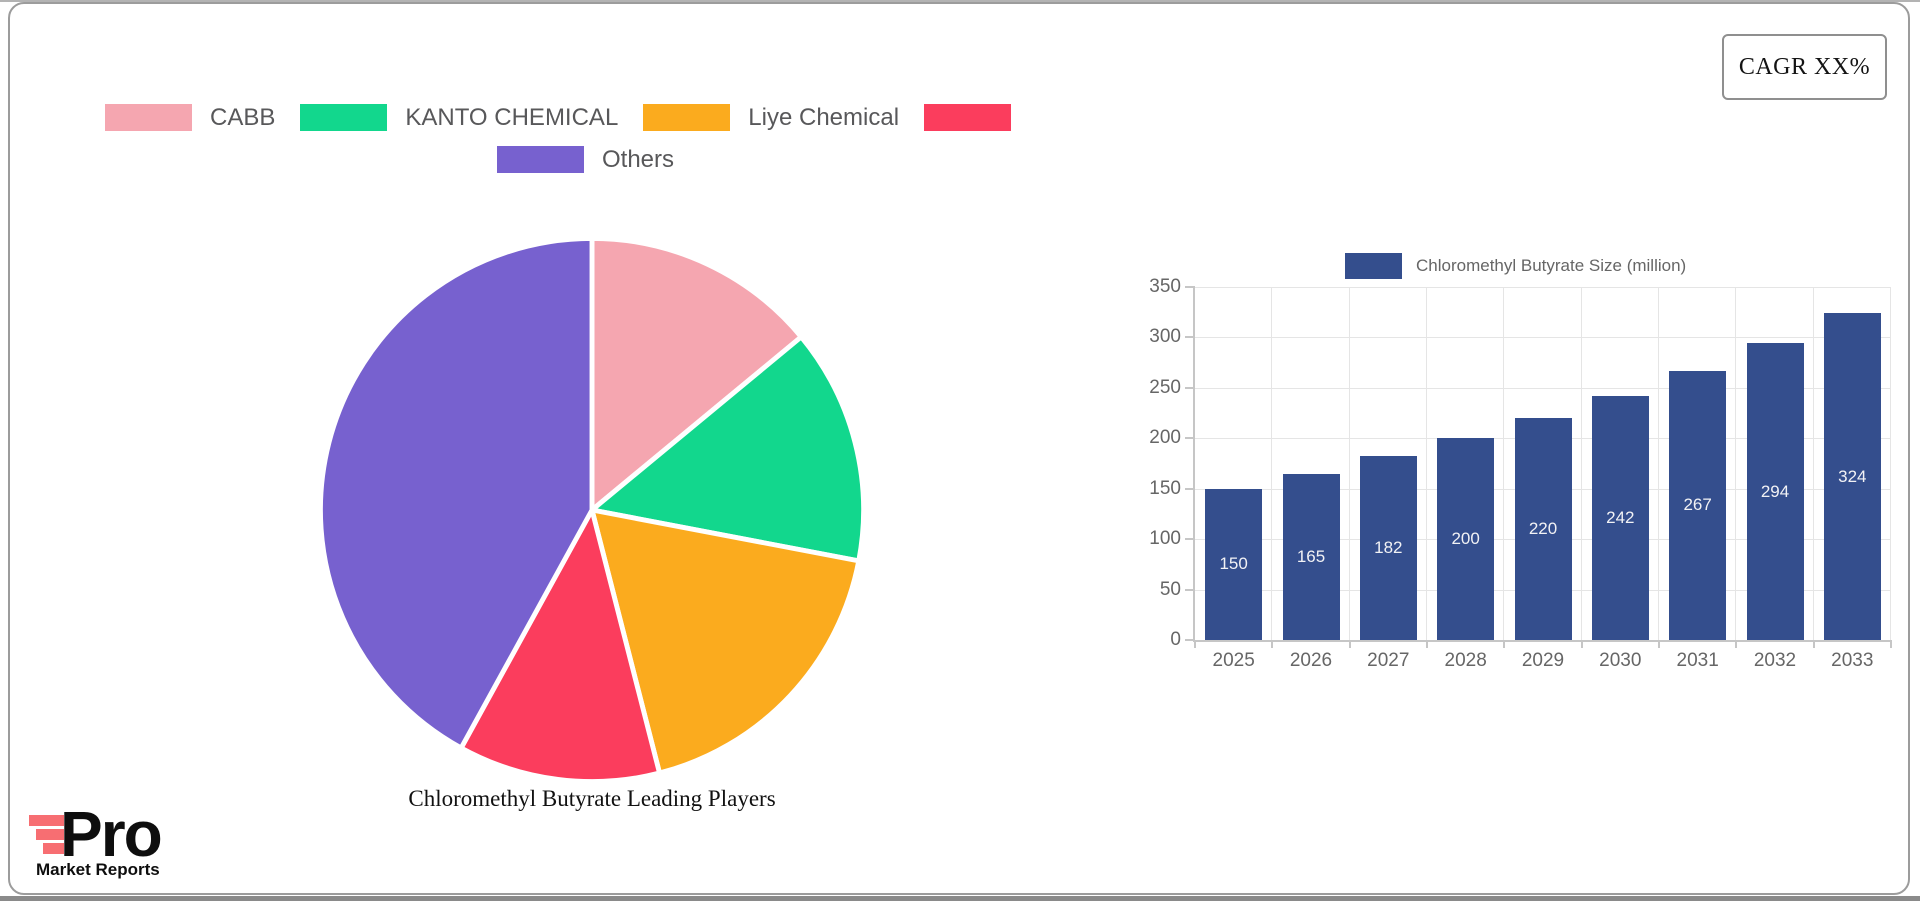  What do you see at coordinates (1165, 337) in the screenshot?
I see `bar-ytick-label: 300` at bounding box center [1165, 337].